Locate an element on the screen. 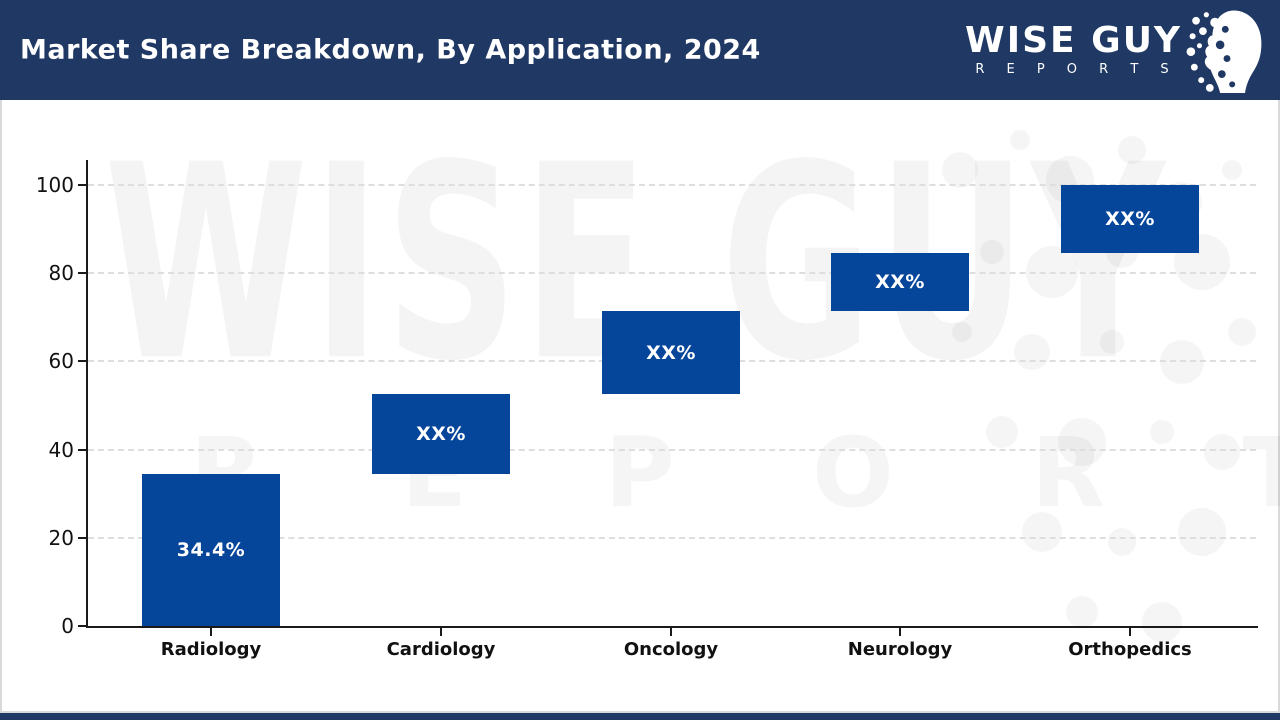 The height and width of the screenshot is (720, 1280). x-tick-mark-oncology is located at coordinates (671, 632).